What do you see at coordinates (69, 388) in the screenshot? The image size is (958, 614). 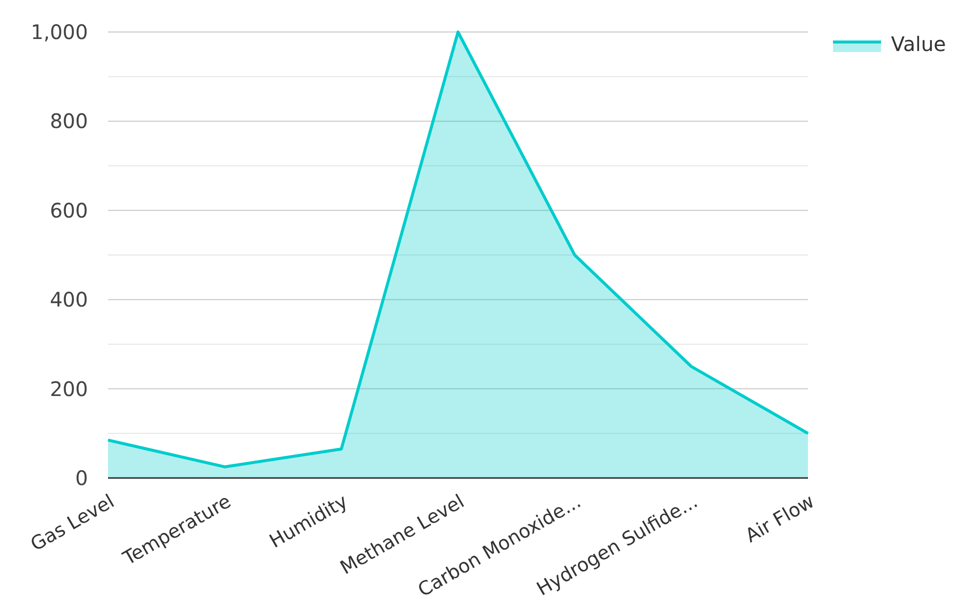 I see `y-tick-label: 200` at bounding box center [69, 388].